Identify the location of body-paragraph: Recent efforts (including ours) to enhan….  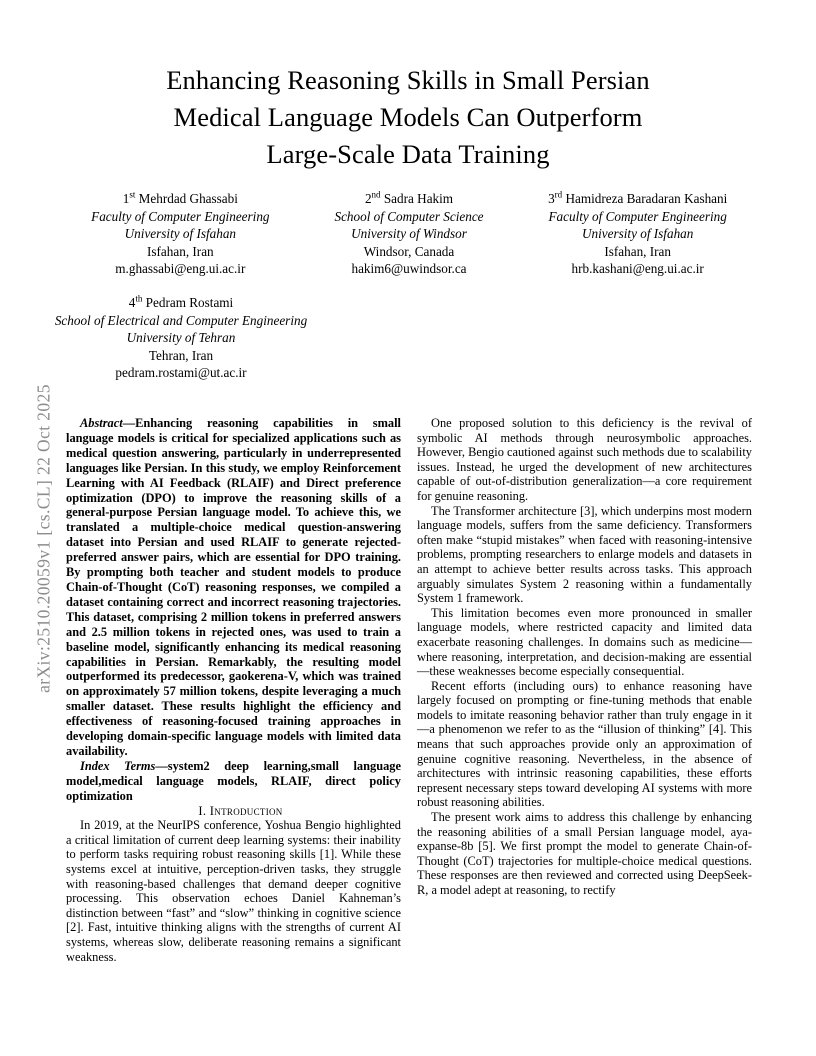
(584, 744).